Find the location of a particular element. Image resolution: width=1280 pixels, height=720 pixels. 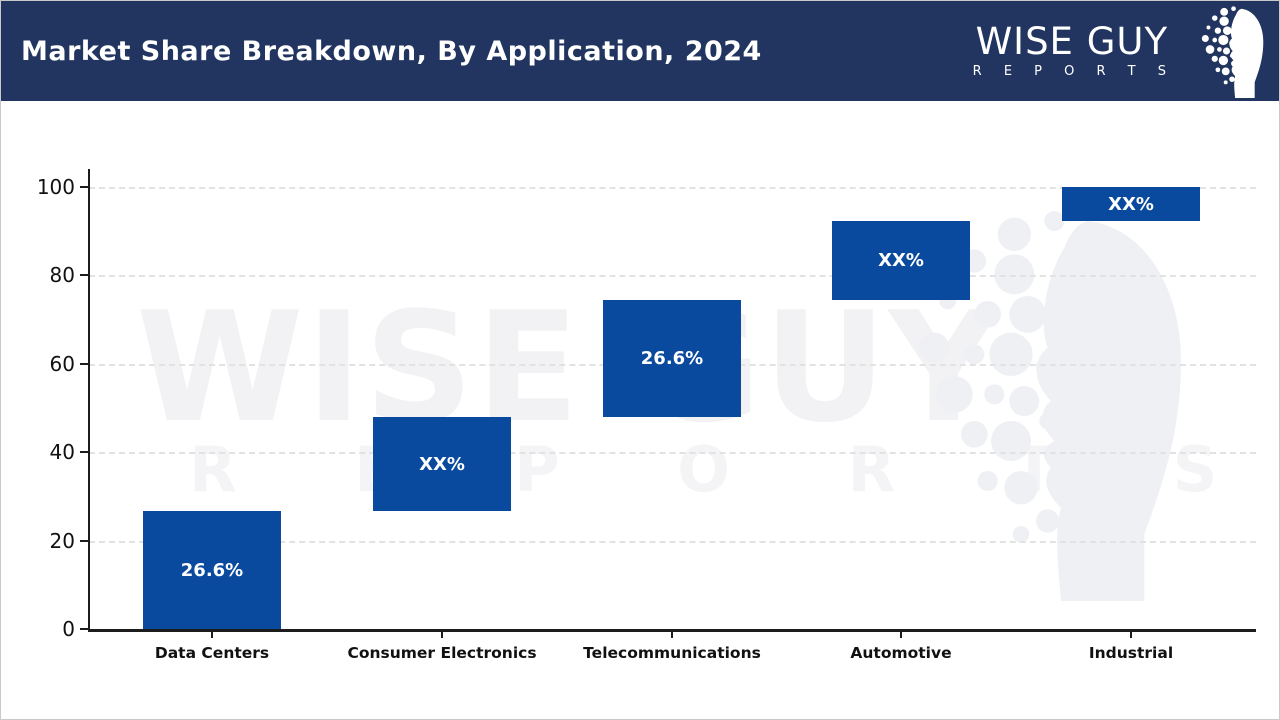

bar-automotive: XX% is located at coordinates (901, 260).